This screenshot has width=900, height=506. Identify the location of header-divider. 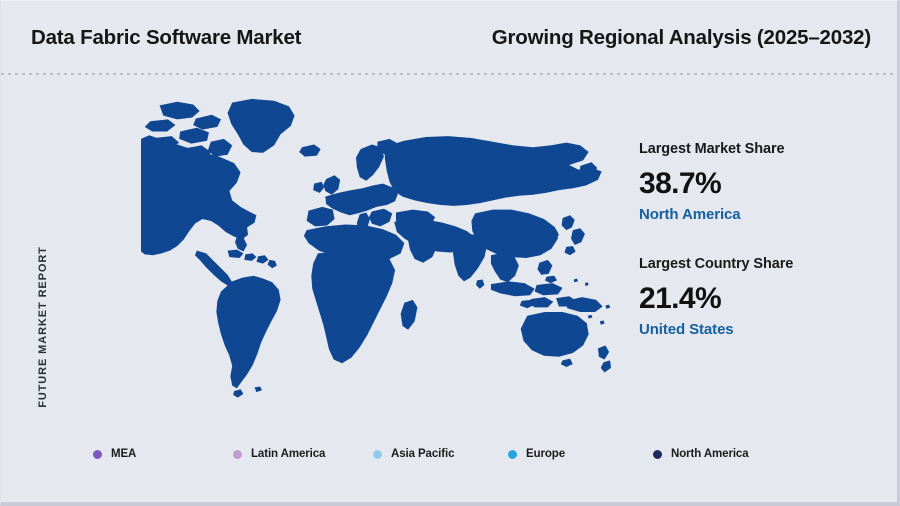
(449, 74).